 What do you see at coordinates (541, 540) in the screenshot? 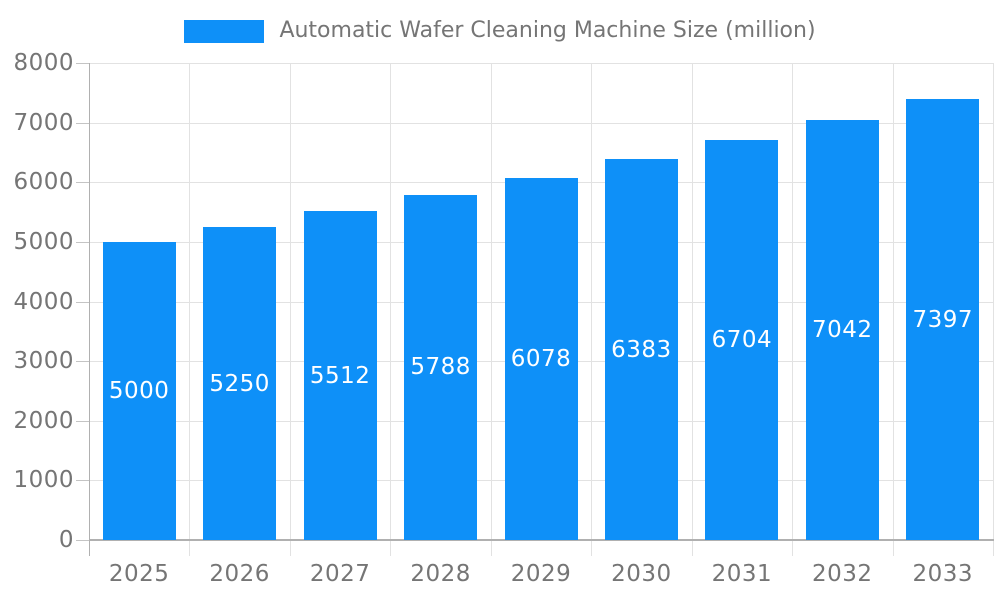
I see `x-axis-line` at bounding box center [541, 540].